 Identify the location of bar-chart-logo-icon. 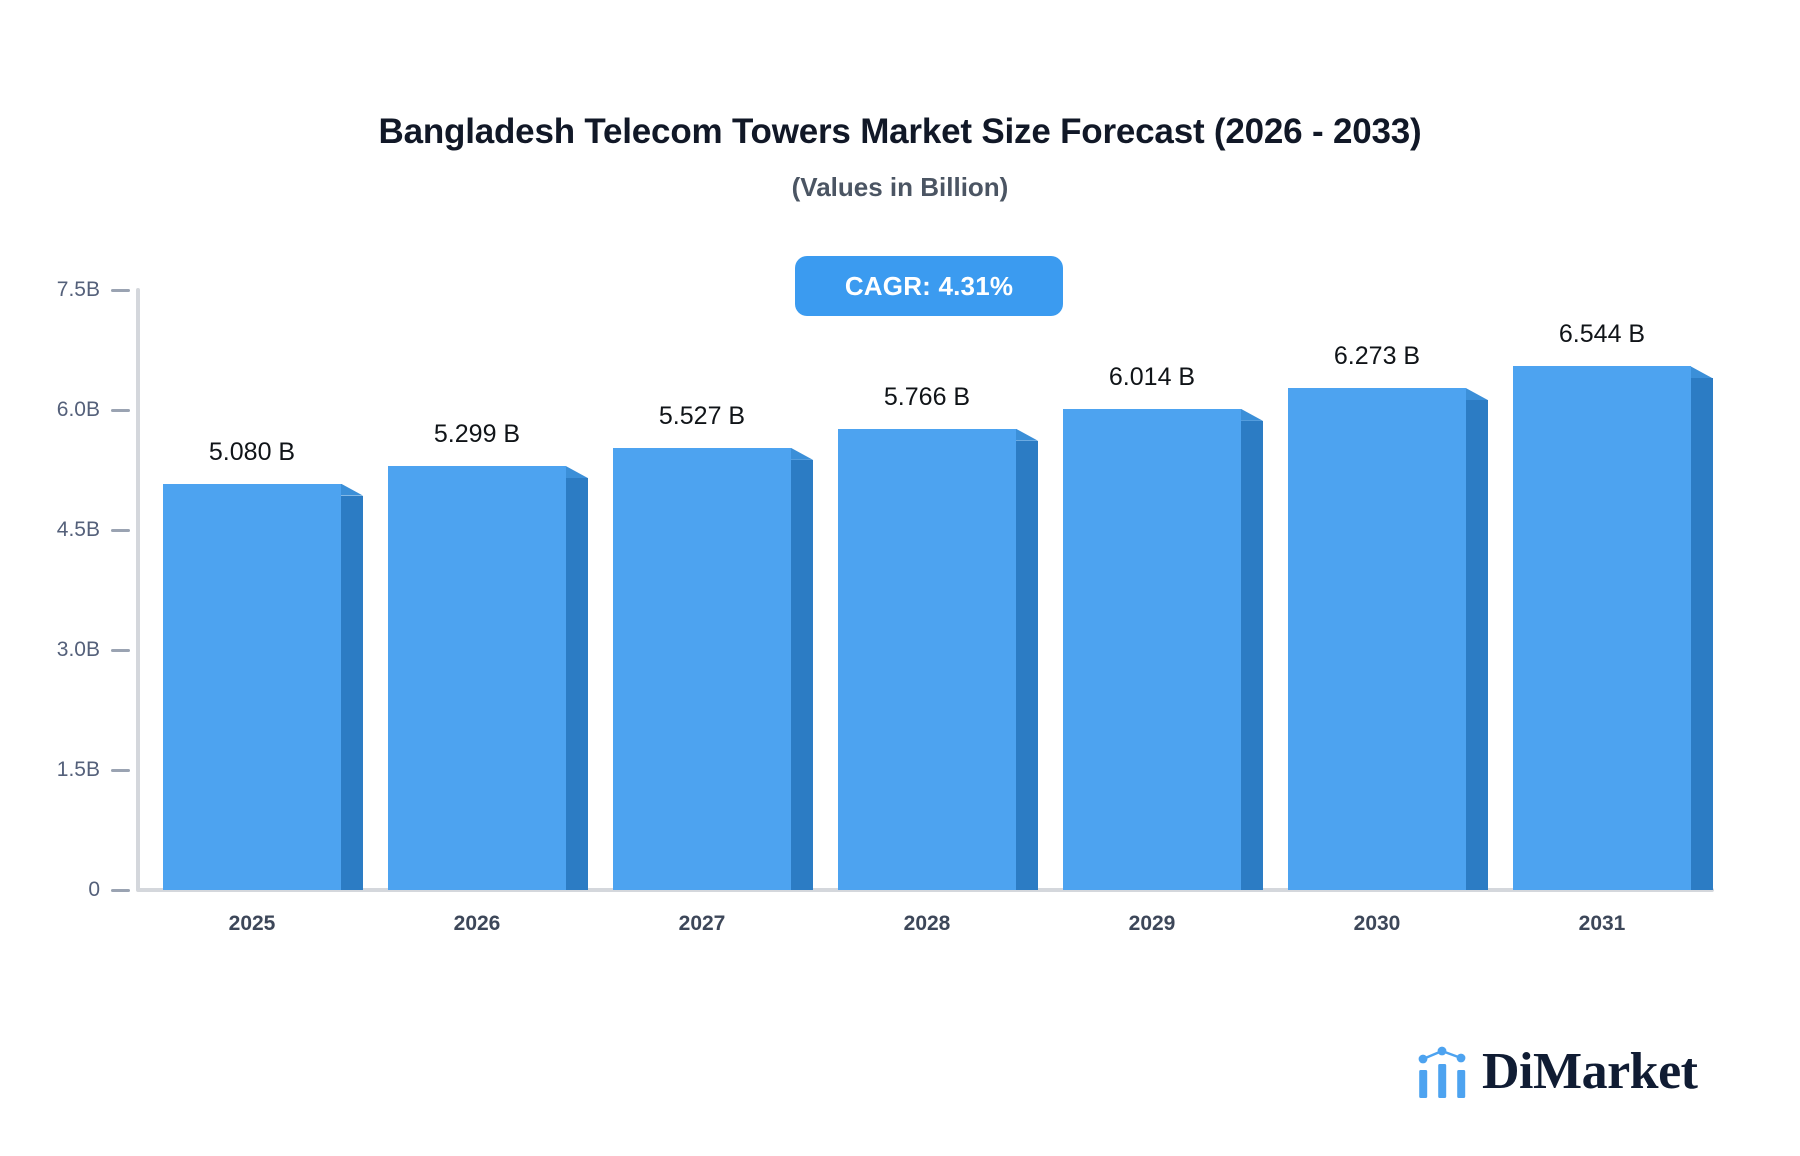
(1443, 1072).